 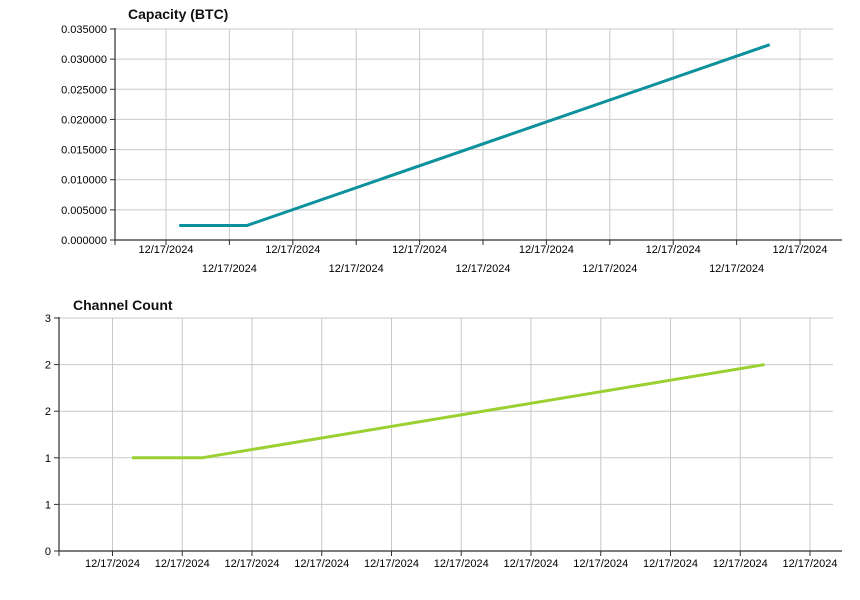 What do you see at coordinates (84, 90) in the screenshot?
I see `y-tick-label: 0.025000` at bounding box center [84, 90].